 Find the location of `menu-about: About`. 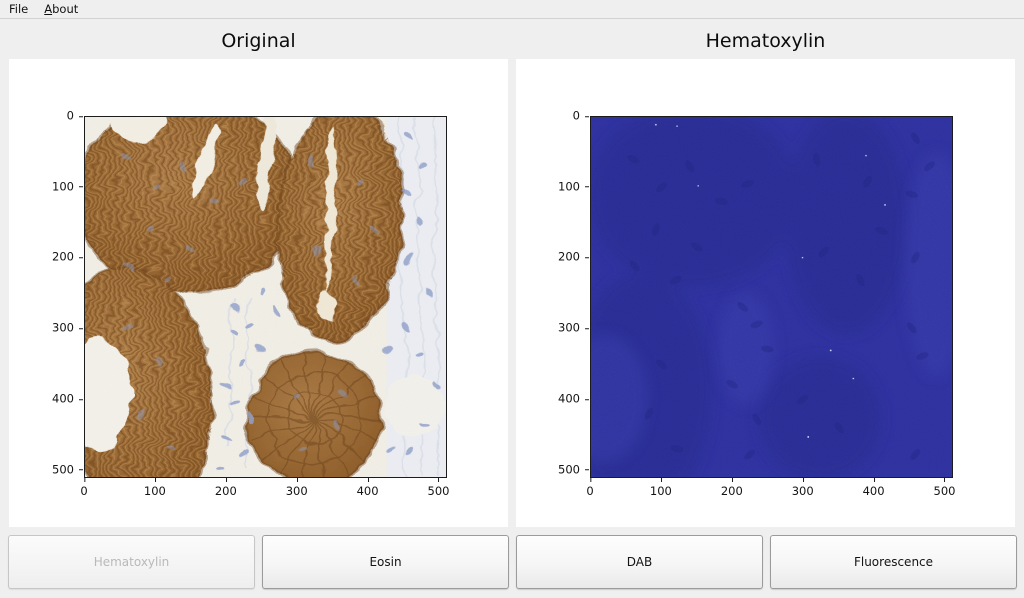

menu-about: About is located at coordinates (61, 9).